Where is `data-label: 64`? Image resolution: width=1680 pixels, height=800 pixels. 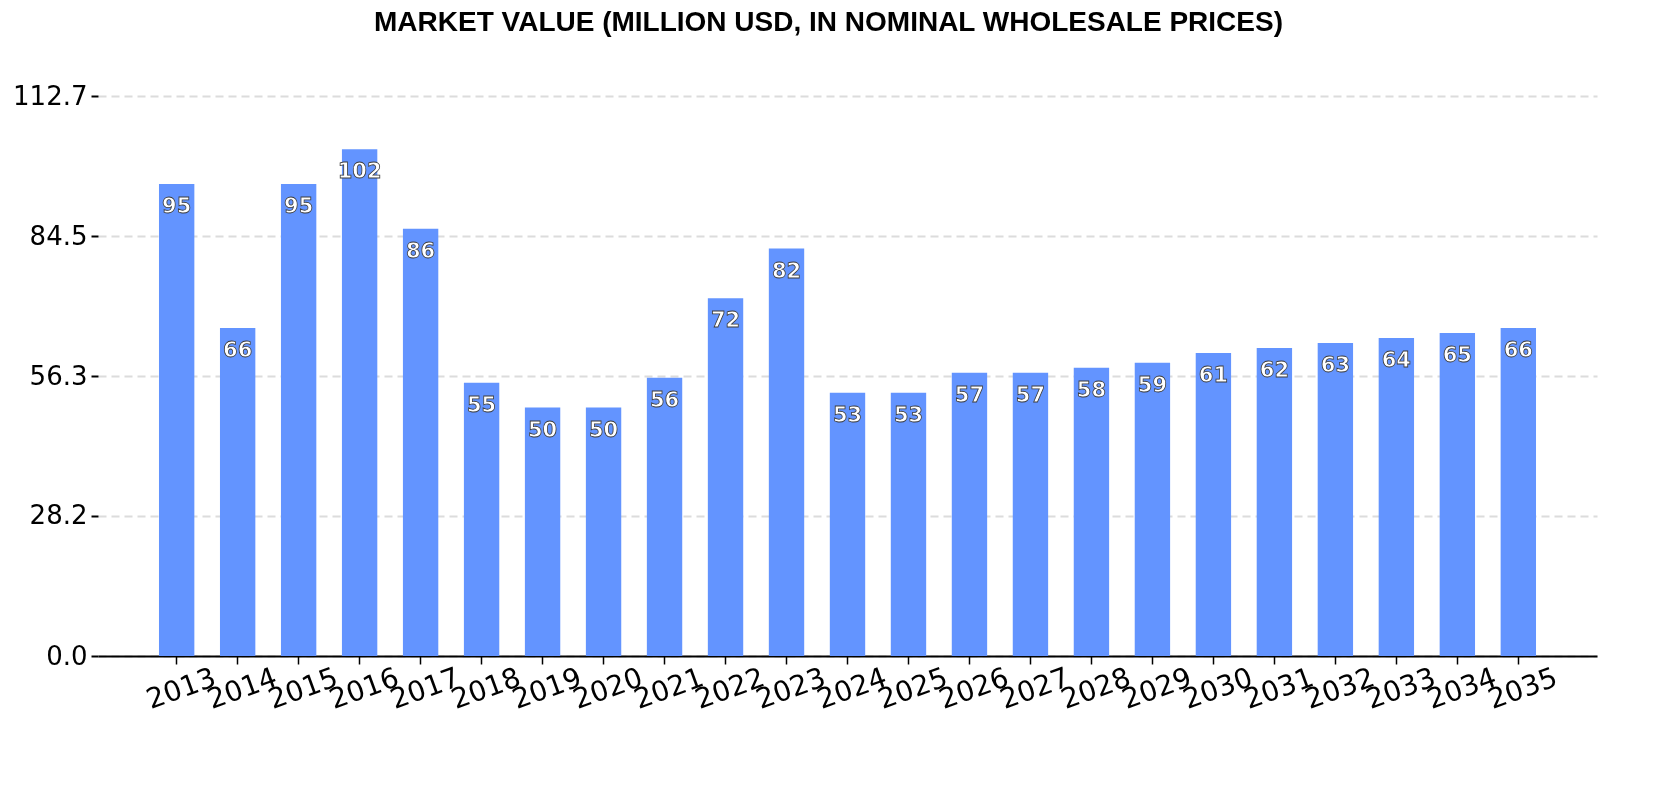 data-label: 64 is located at coordinates (1396, 359).